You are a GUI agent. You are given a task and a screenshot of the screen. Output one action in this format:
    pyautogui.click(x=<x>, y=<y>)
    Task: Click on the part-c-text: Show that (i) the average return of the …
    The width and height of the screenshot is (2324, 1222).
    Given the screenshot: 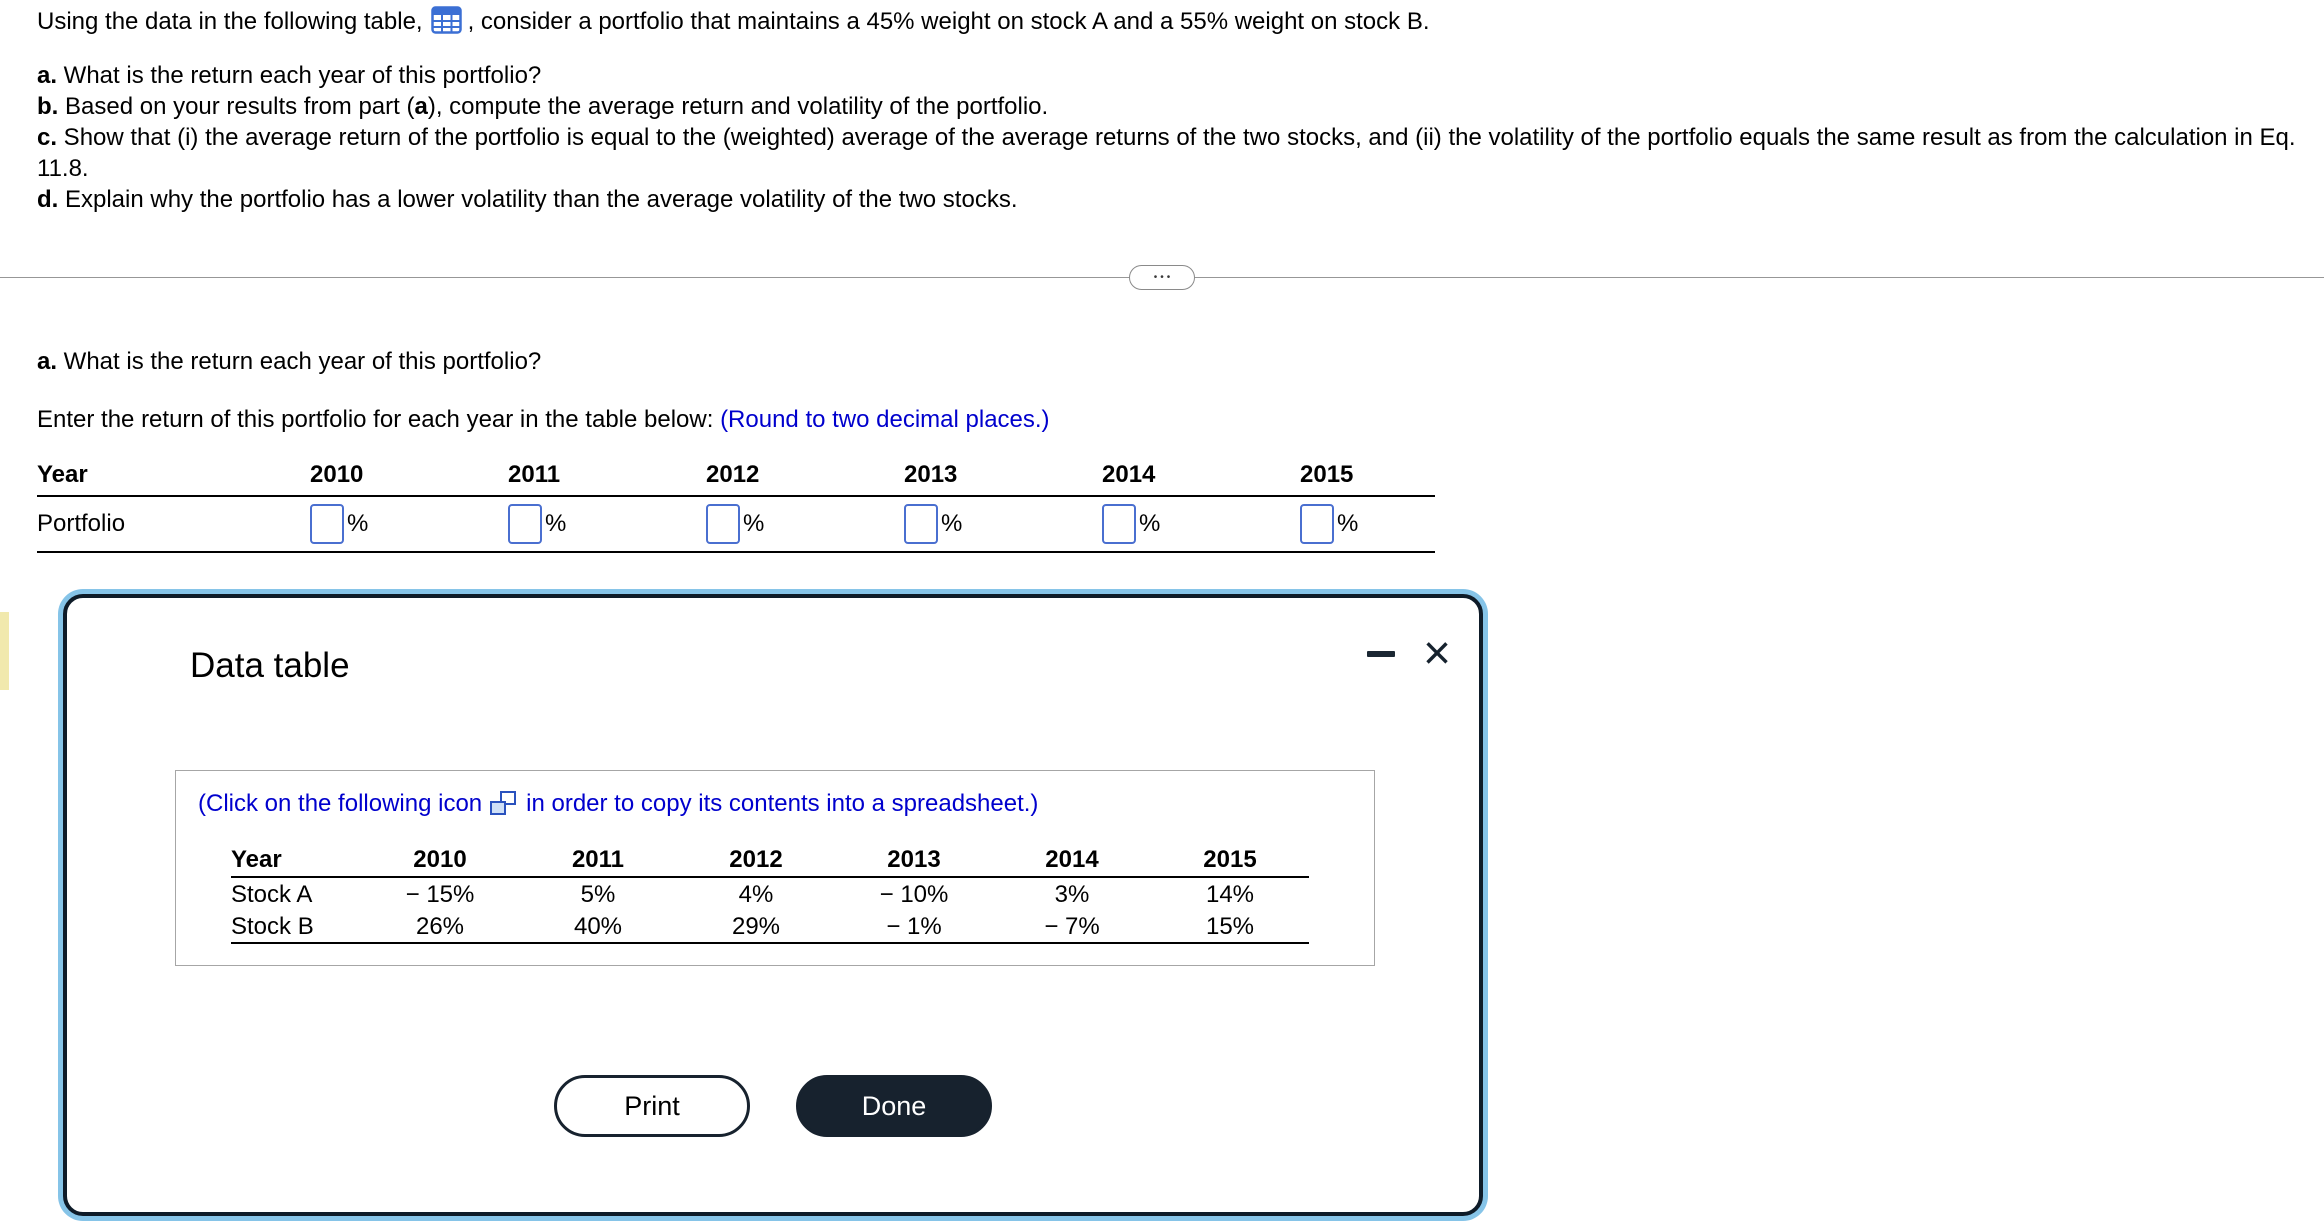 What is the action you would take?
    pyautogui.click(x=1166, y=153)
    